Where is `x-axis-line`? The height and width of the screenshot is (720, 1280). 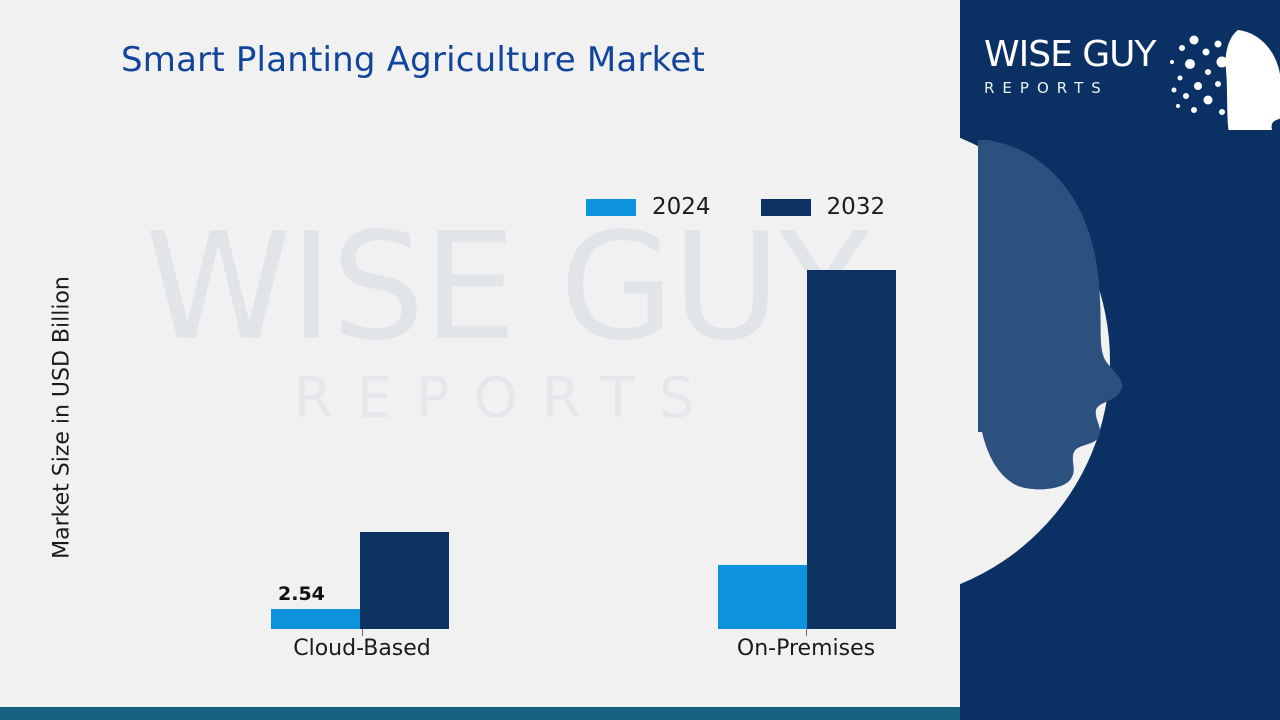 x-axis-line is located at coordinates (506, 629).